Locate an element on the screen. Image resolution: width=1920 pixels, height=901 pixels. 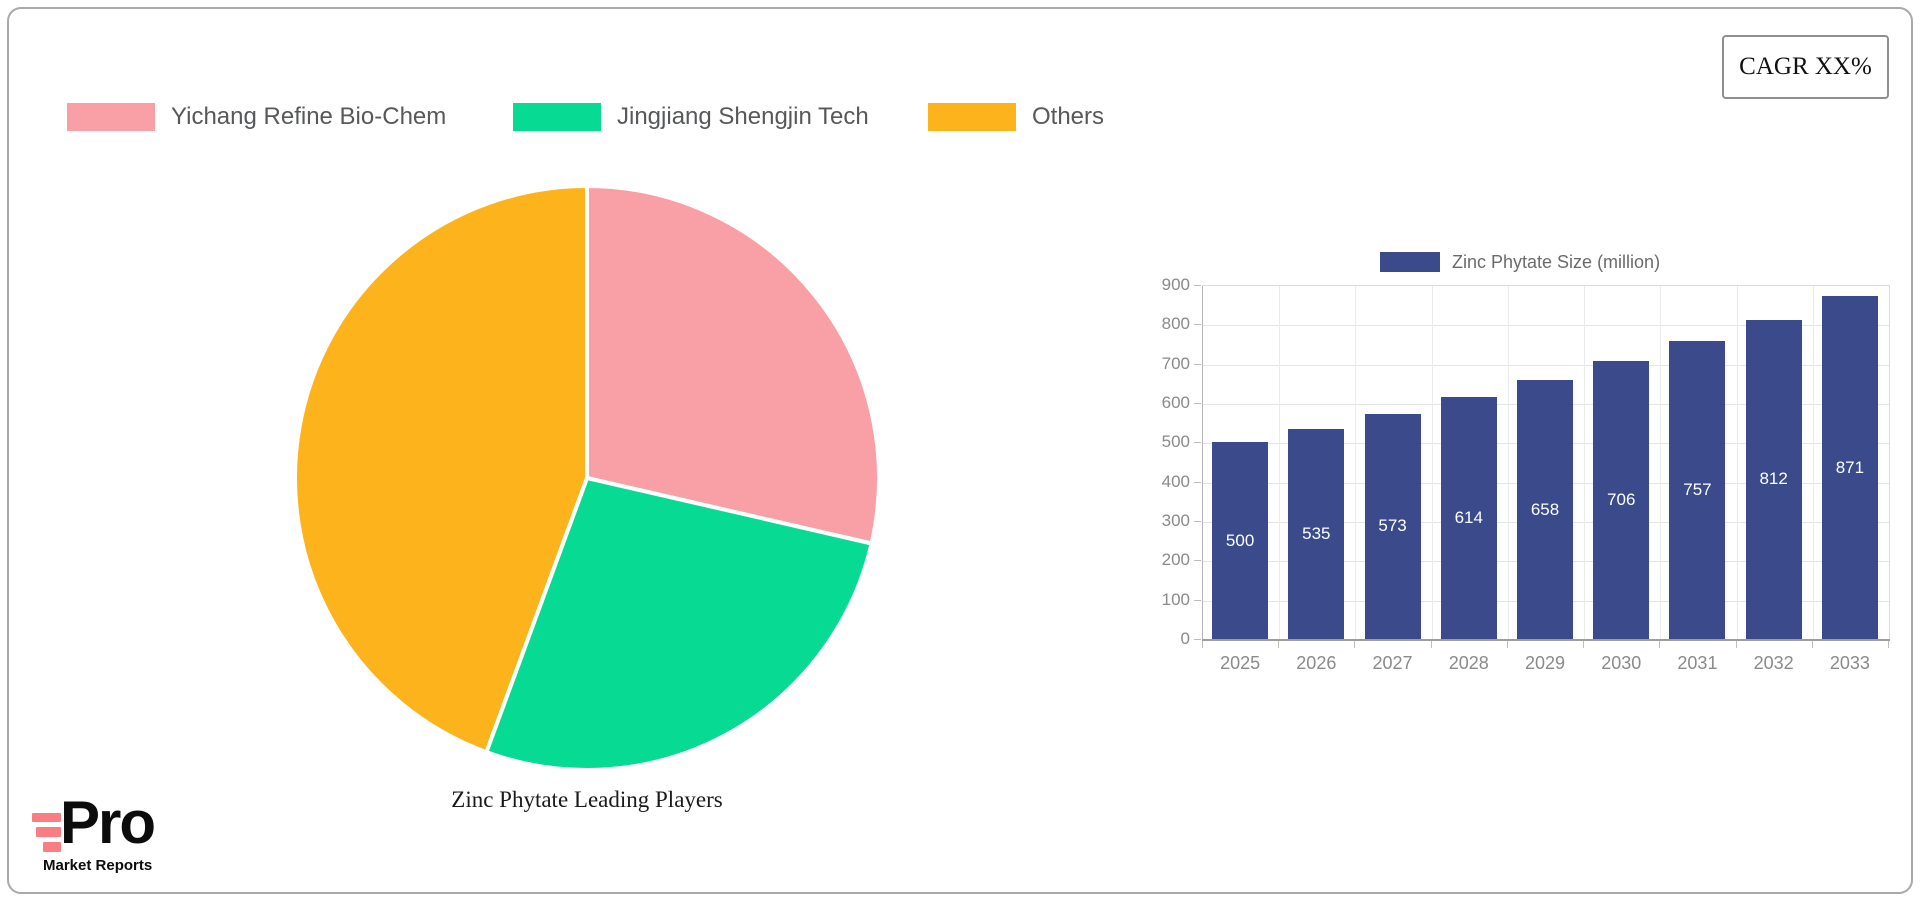
bar-value-label: 614 is located at coordinates (1468, 518).